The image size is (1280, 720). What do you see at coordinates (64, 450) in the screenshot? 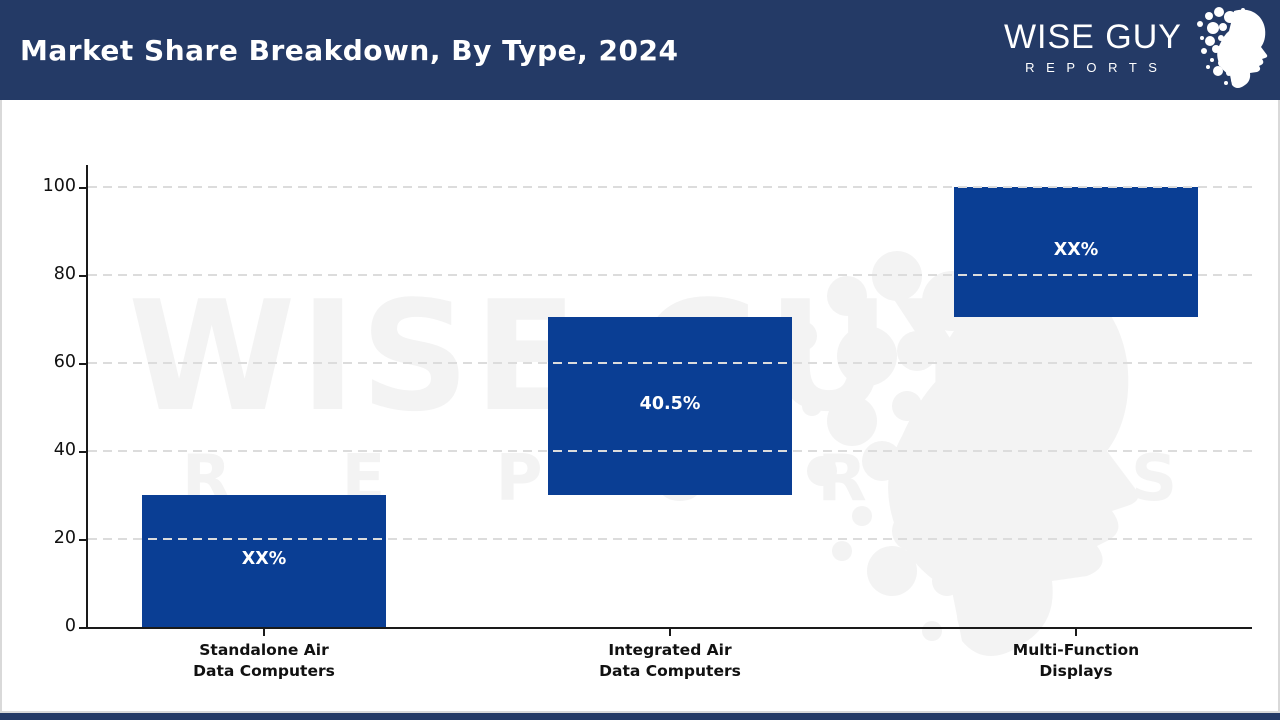
I see `y-tick-label-40: 40` at bounding box center [64, 450].